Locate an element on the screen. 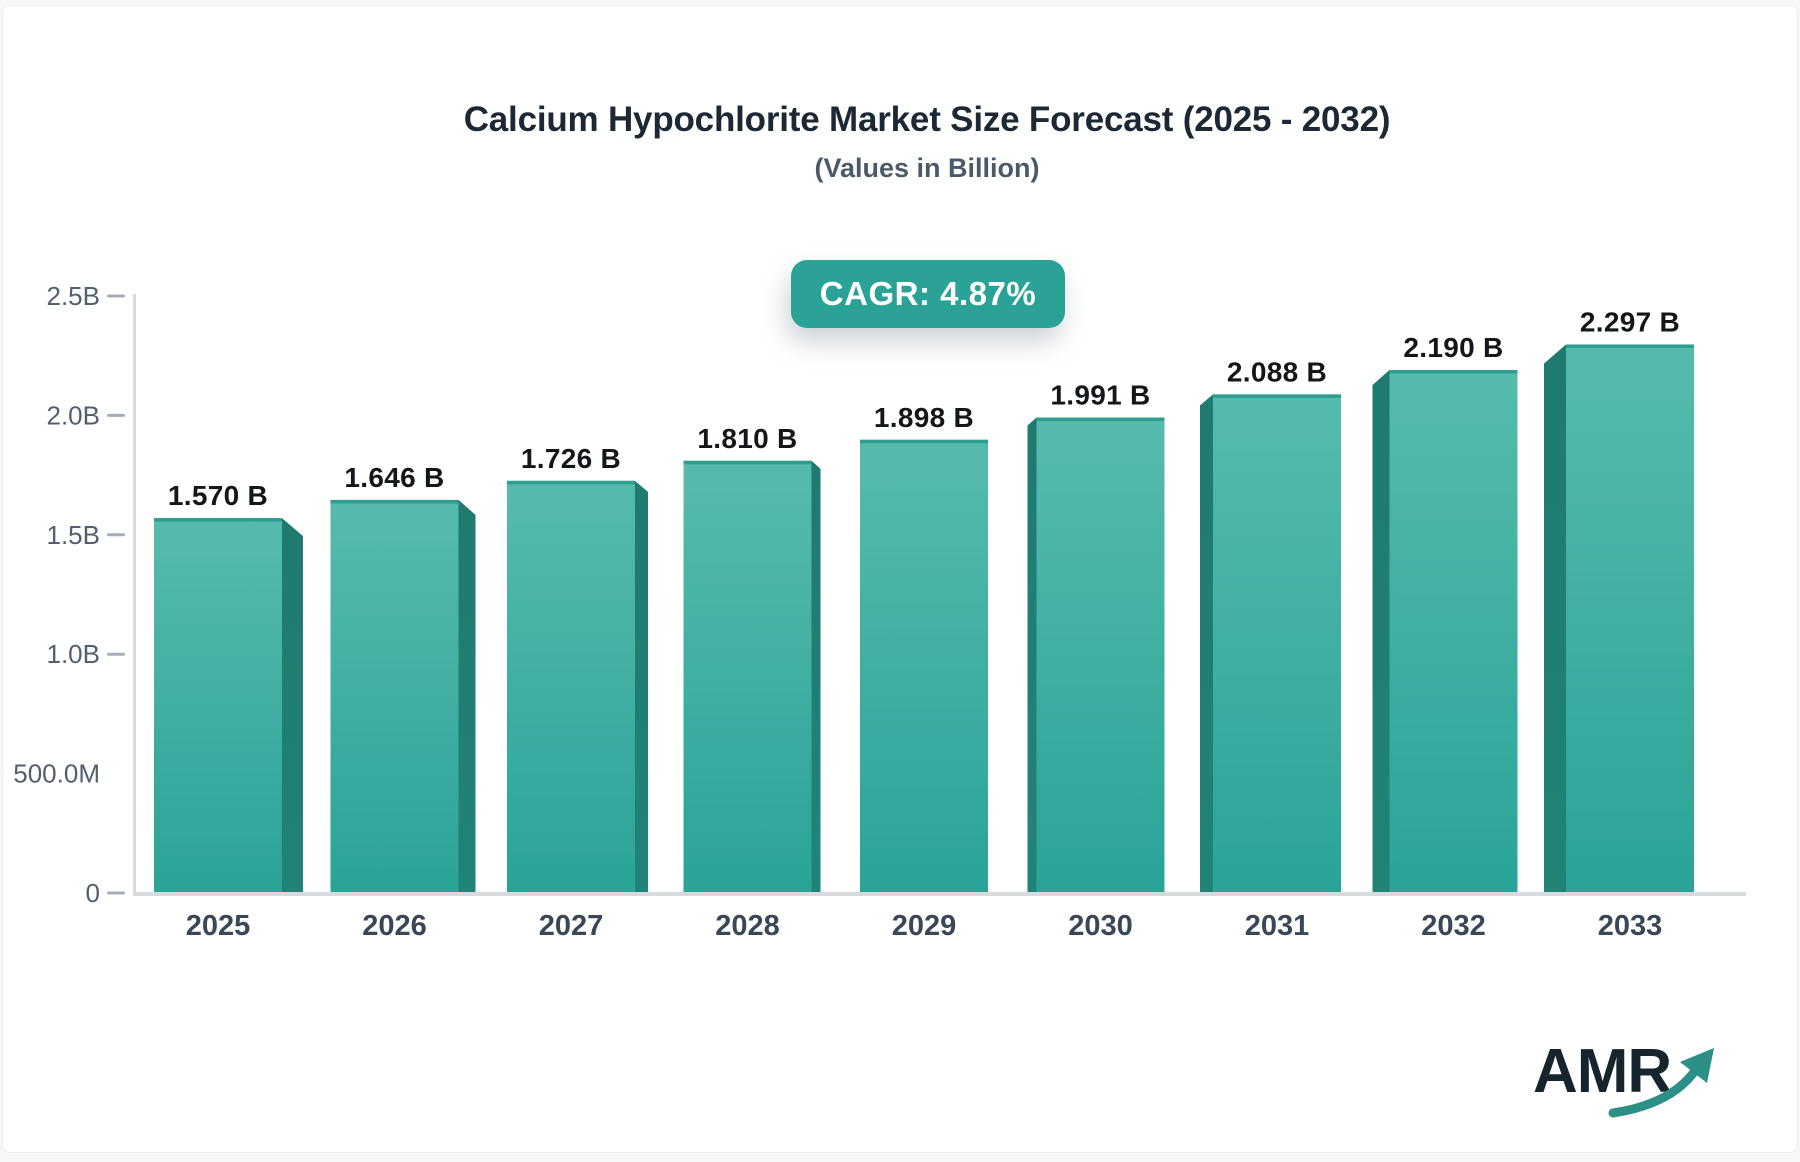 The image size is (1800, 1162). y-tick-label: 500.0M is located at coordinates (56, 774).